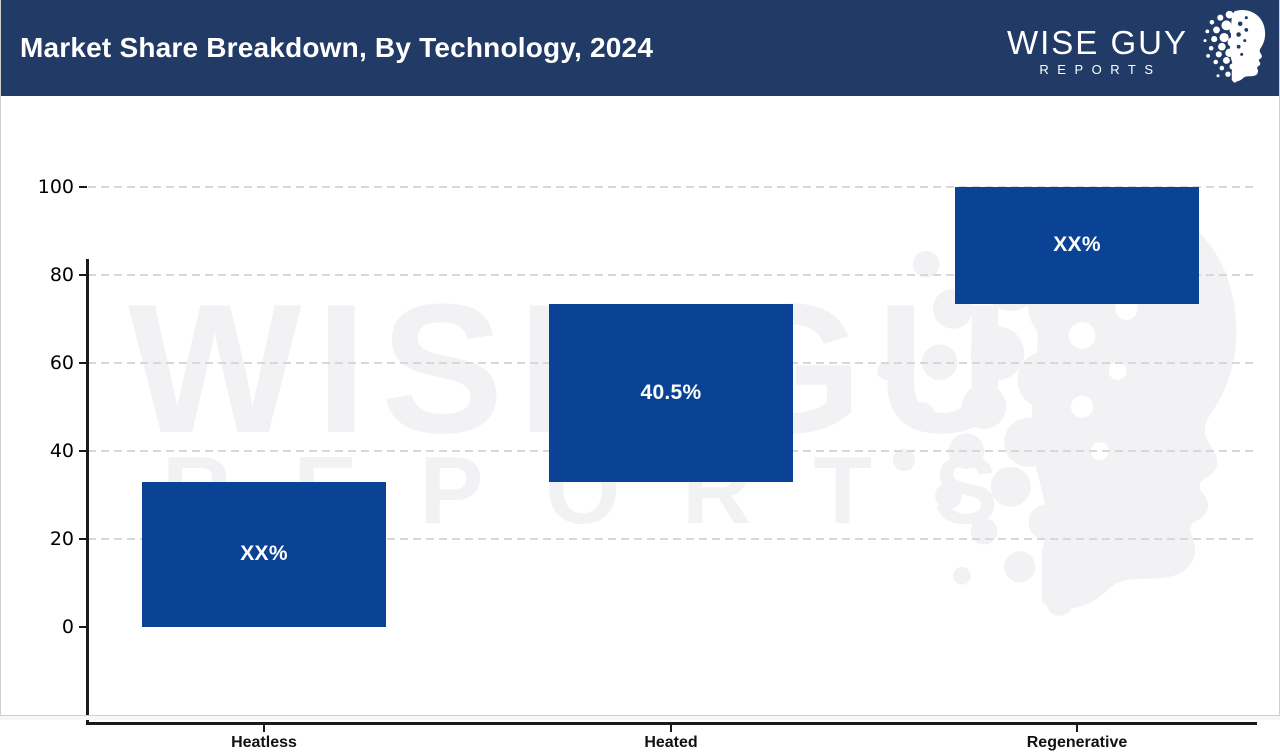  What do you see at coordinates (61, 451) in the screenshot?
I see `y-tick-label: 40` at bounding box center [61, 451].